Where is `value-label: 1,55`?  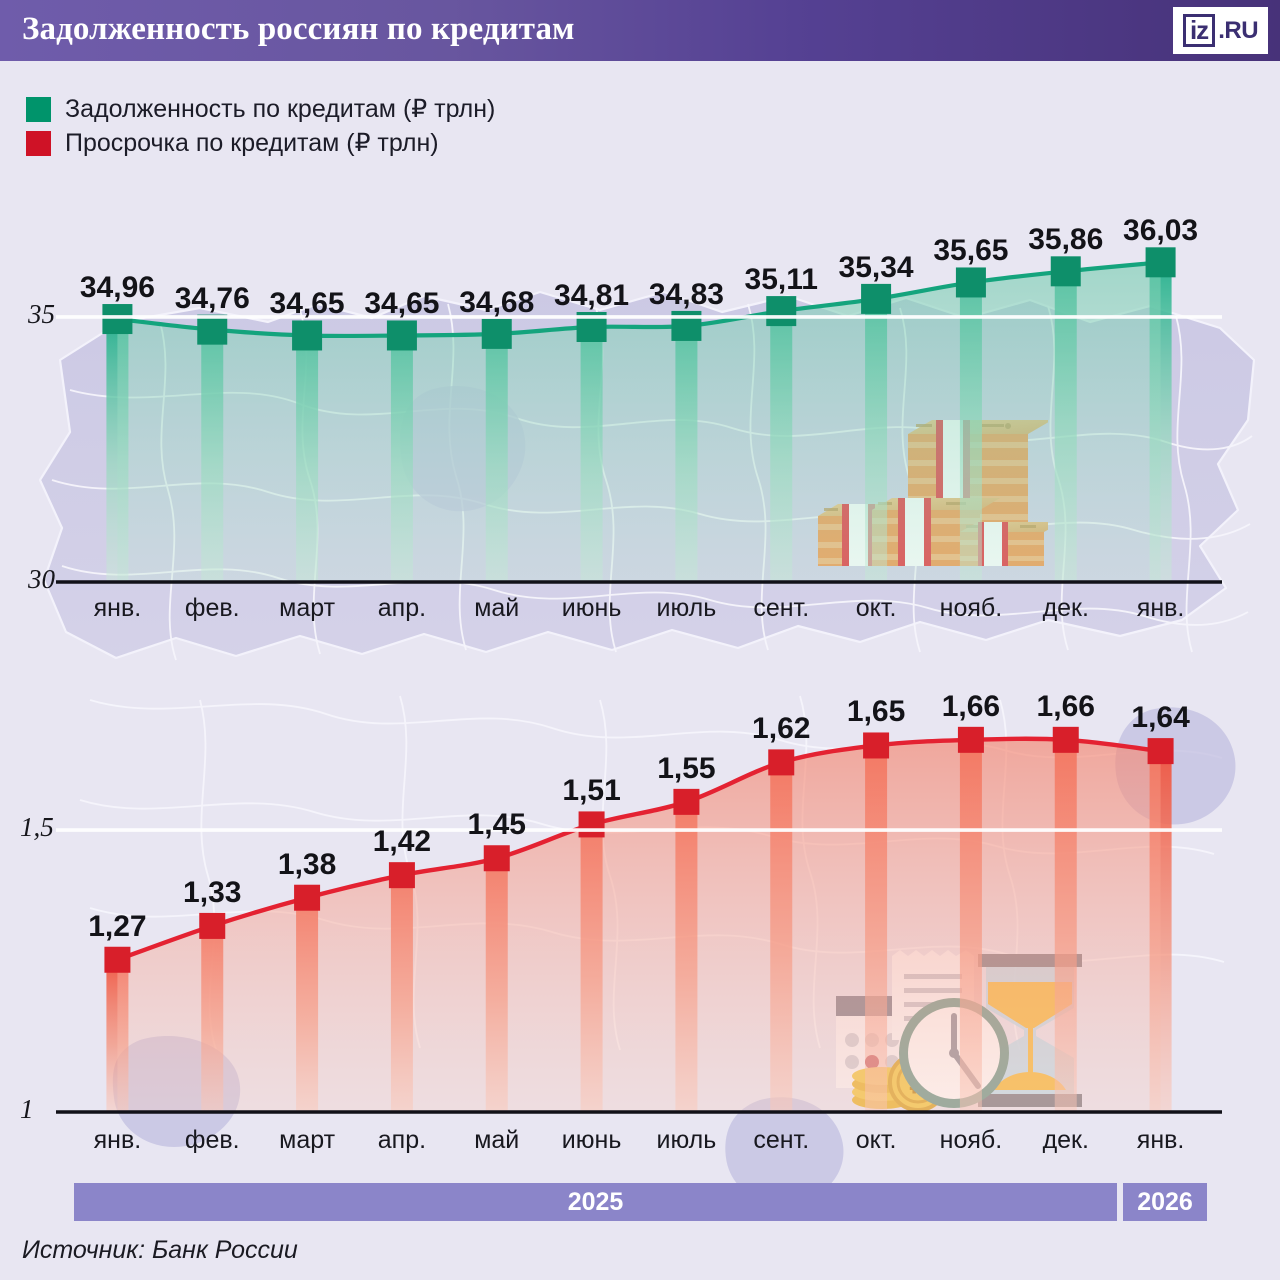
value-label: 1,55 is located at coordinates (686, 768).